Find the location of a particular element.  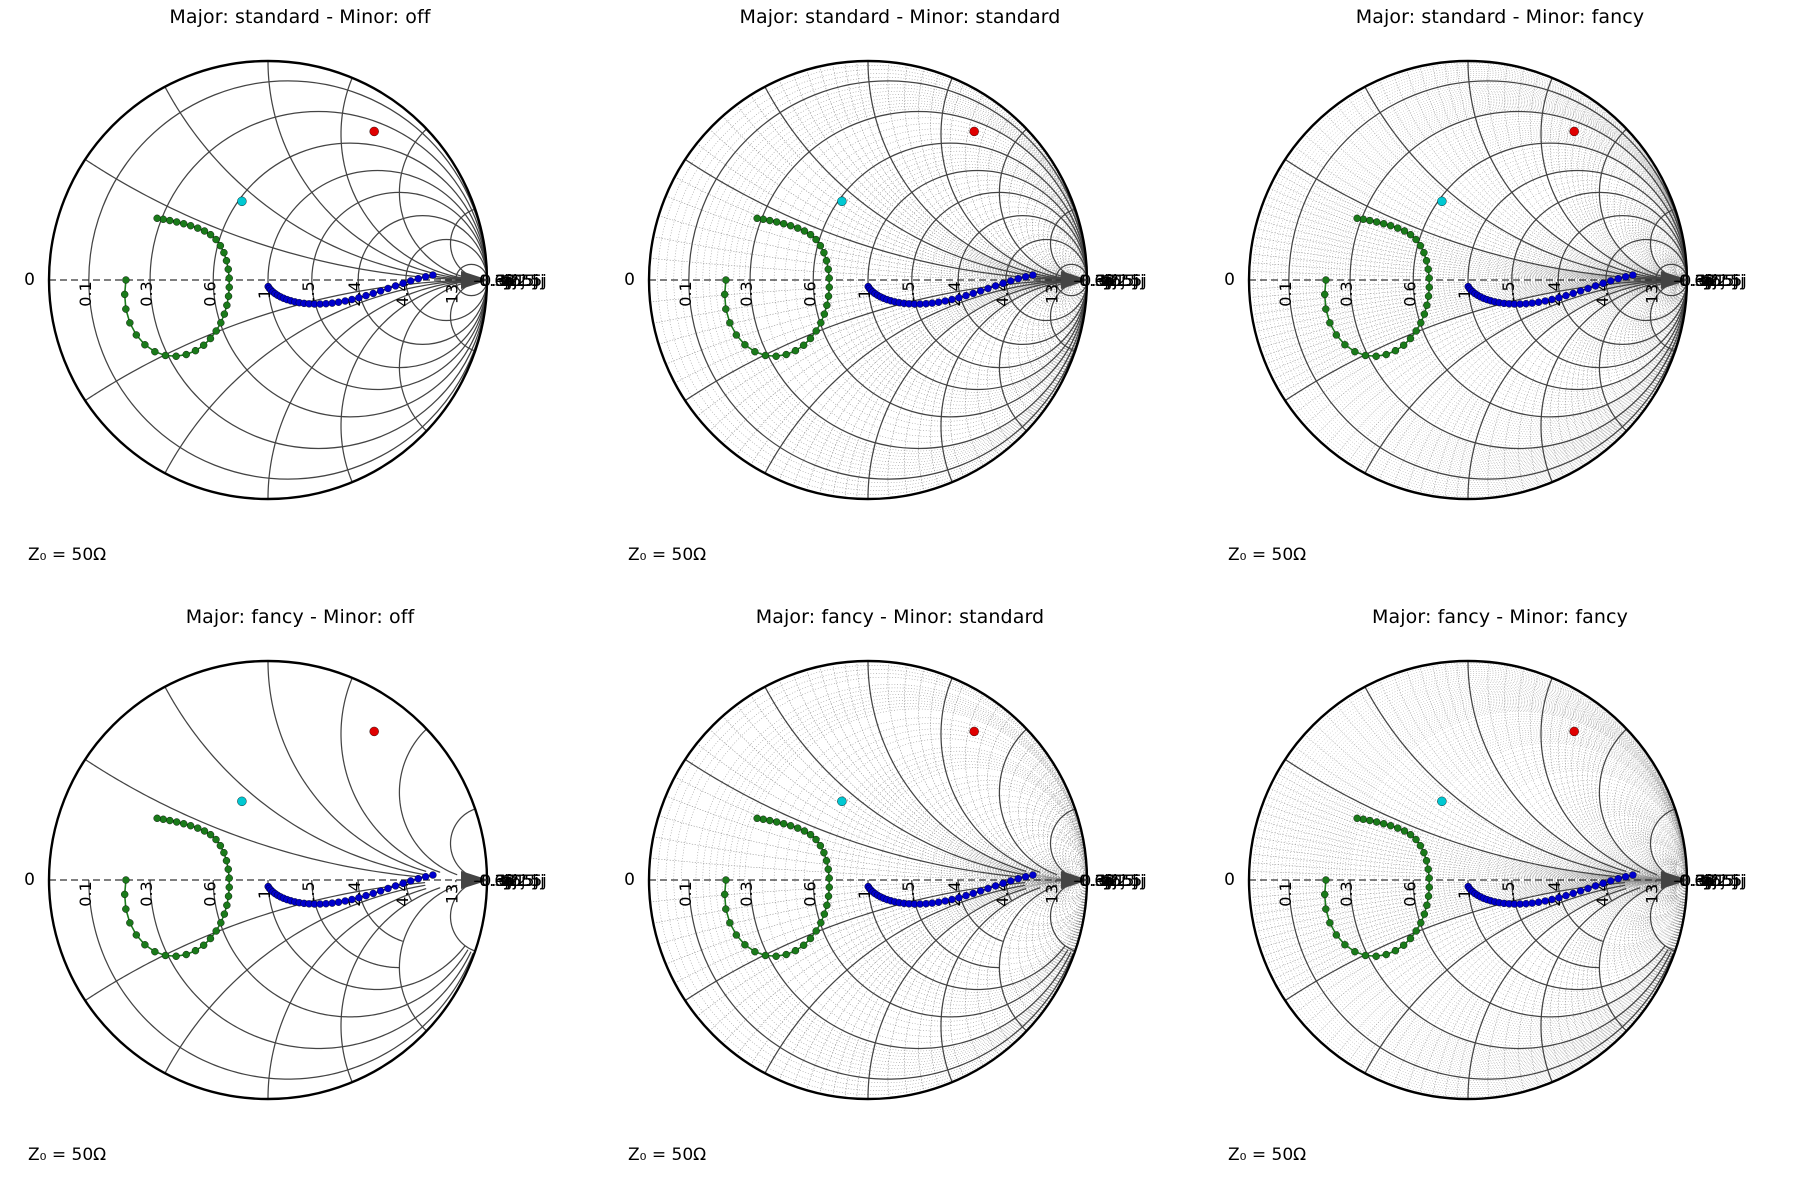

svg-text: -1.5j is located at coordinates (1127, 280).